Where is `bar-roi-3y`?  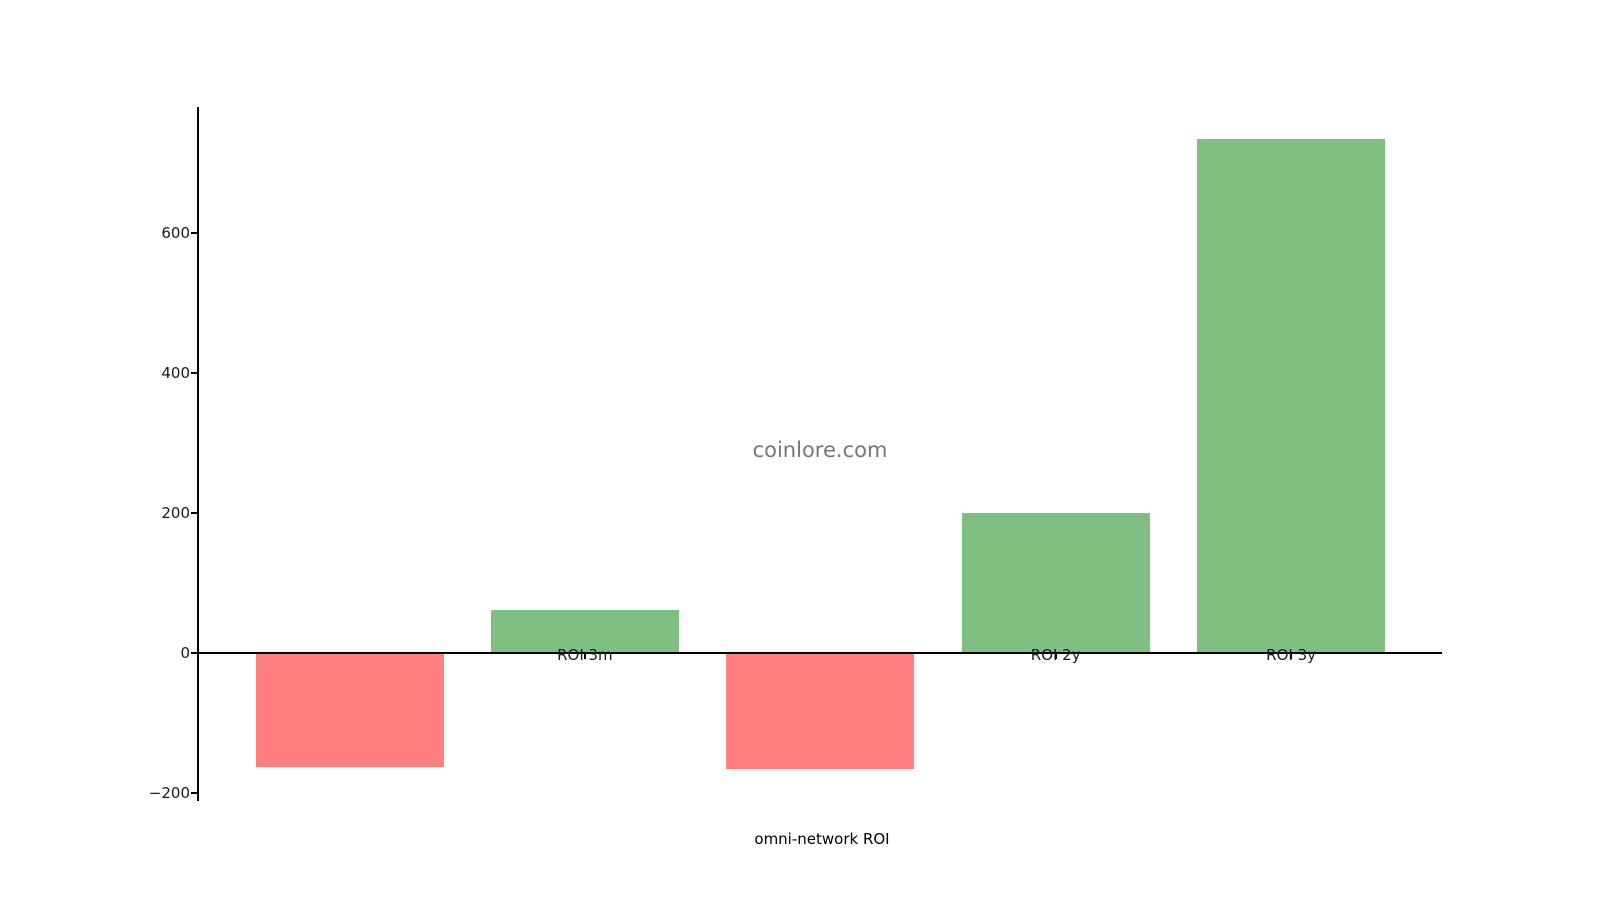
bar-roi-3y is located at coordinates (1291, 395).